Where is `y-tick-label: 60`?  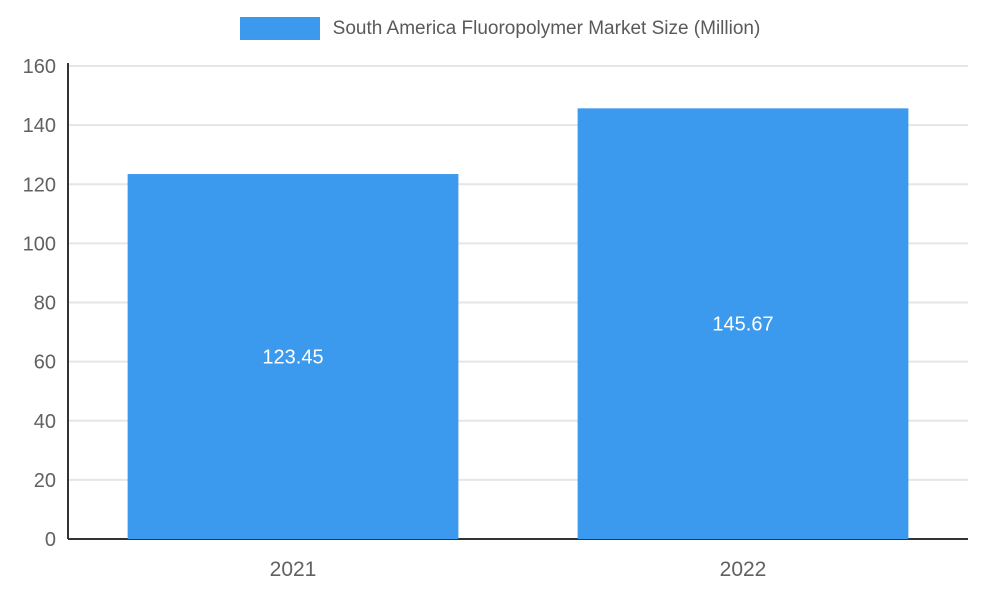
y-tick-label: 60 is located at coordinates (45, 363).